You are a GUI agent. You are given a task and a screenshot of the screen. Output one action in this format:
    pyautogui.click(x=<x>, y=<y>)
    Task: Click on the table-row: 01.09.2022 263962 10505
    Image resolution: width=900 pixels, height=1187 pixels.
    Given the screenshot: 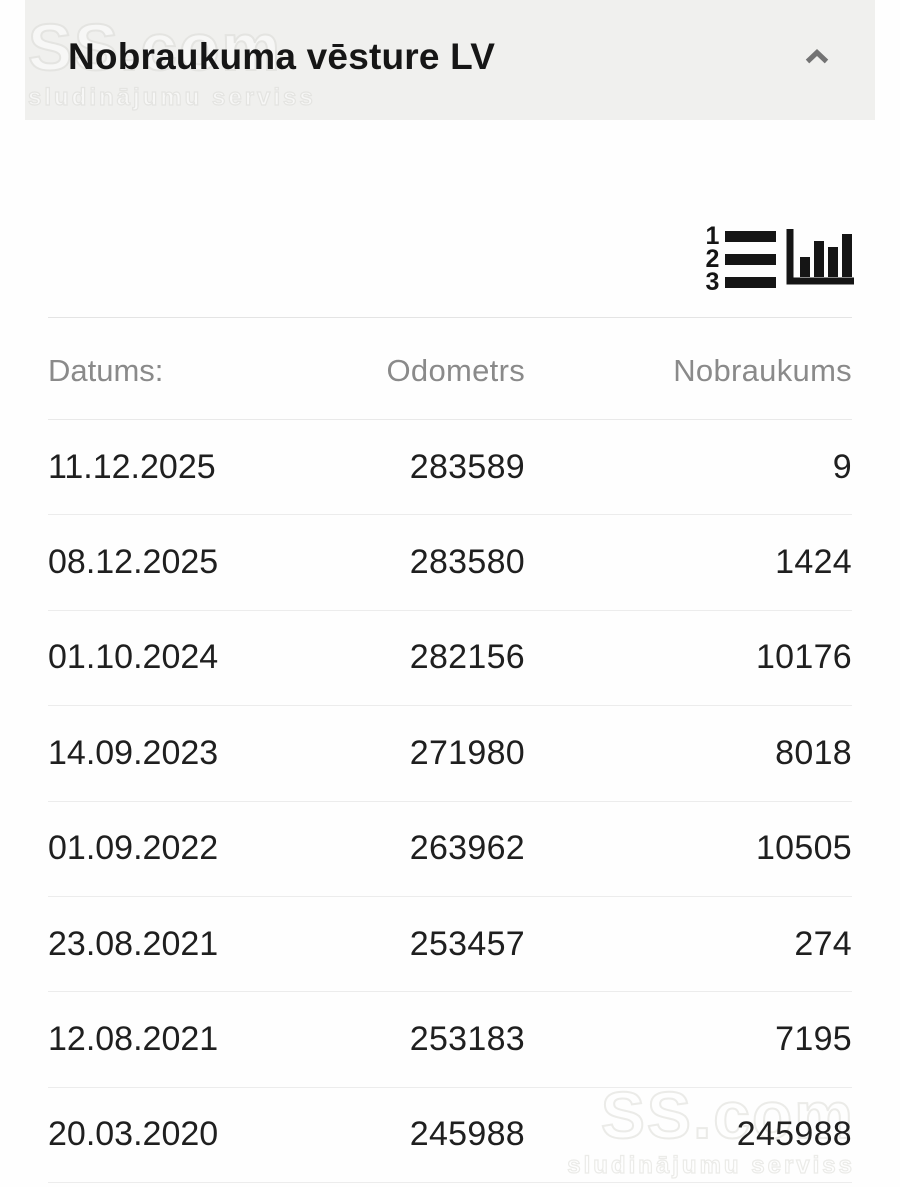 What is the action you would take?
    pyautogui.click(x=450, y=849)
    